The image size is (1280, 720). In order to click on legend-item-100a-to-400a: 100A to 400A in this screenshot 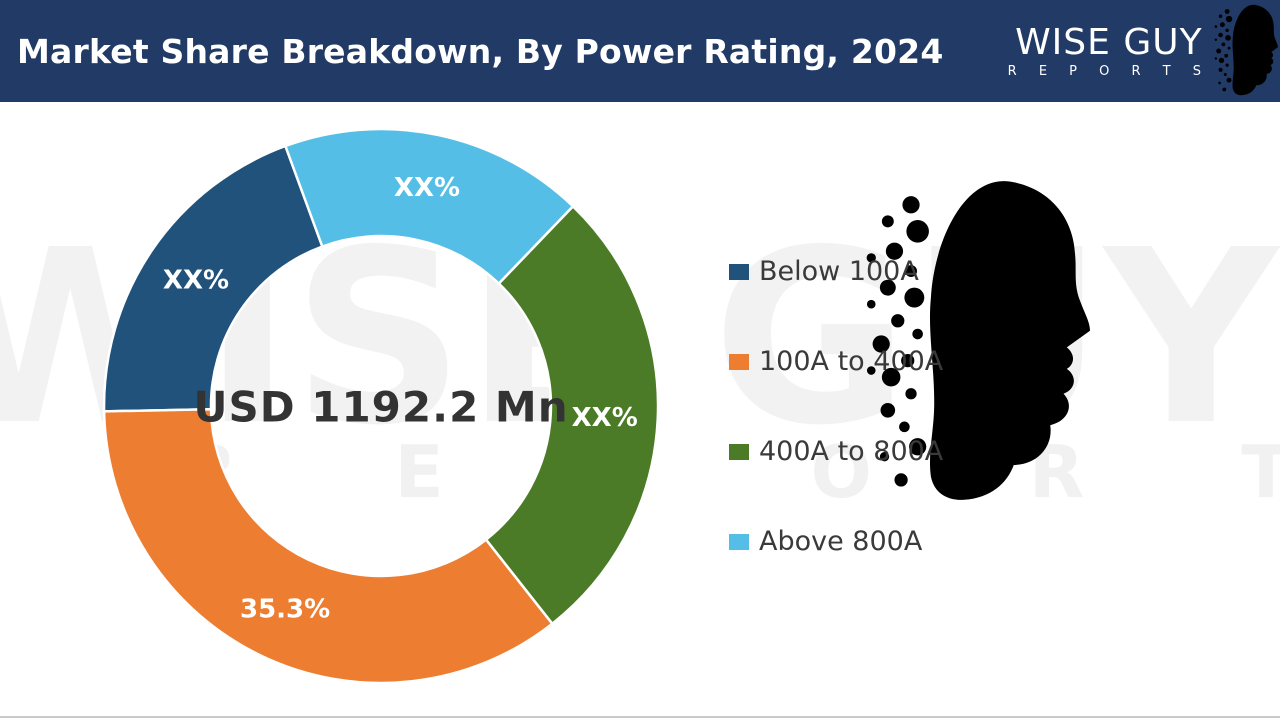, I will do `click(836, 362)`.